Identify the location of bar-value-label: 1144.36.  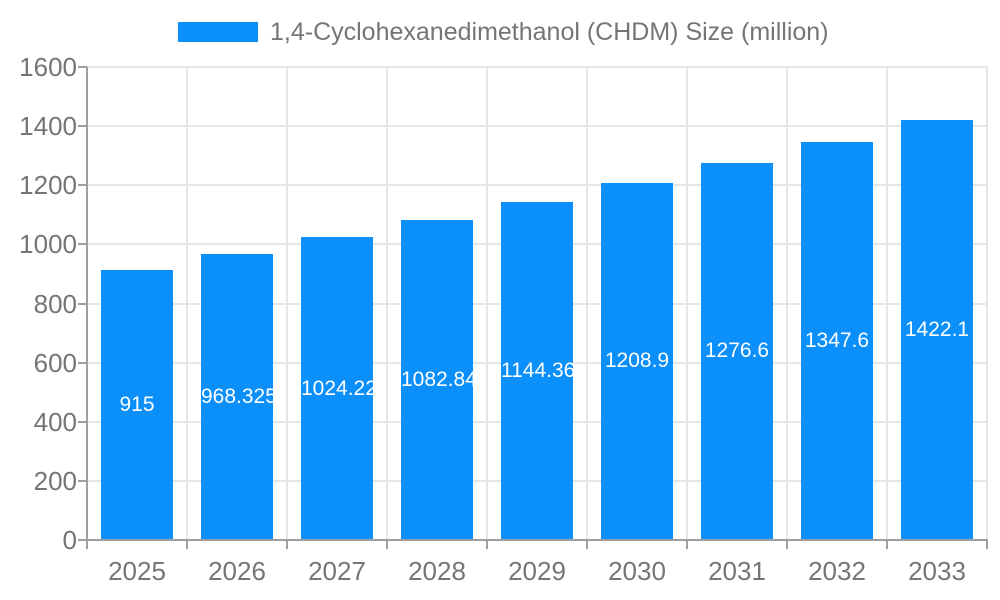
(537, 370).